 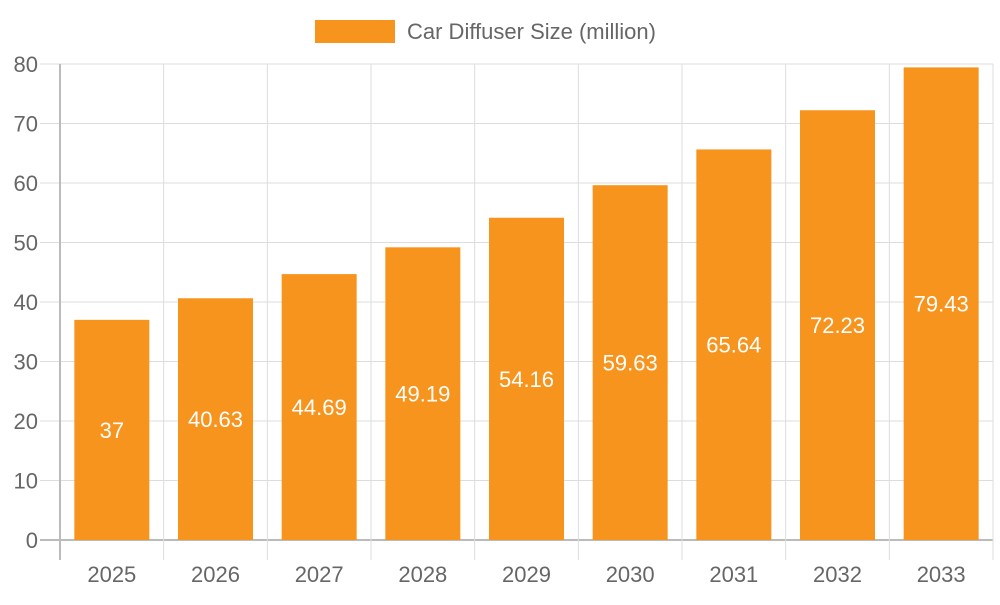 I want to click on bar-2026, so click(x=215, y=419).